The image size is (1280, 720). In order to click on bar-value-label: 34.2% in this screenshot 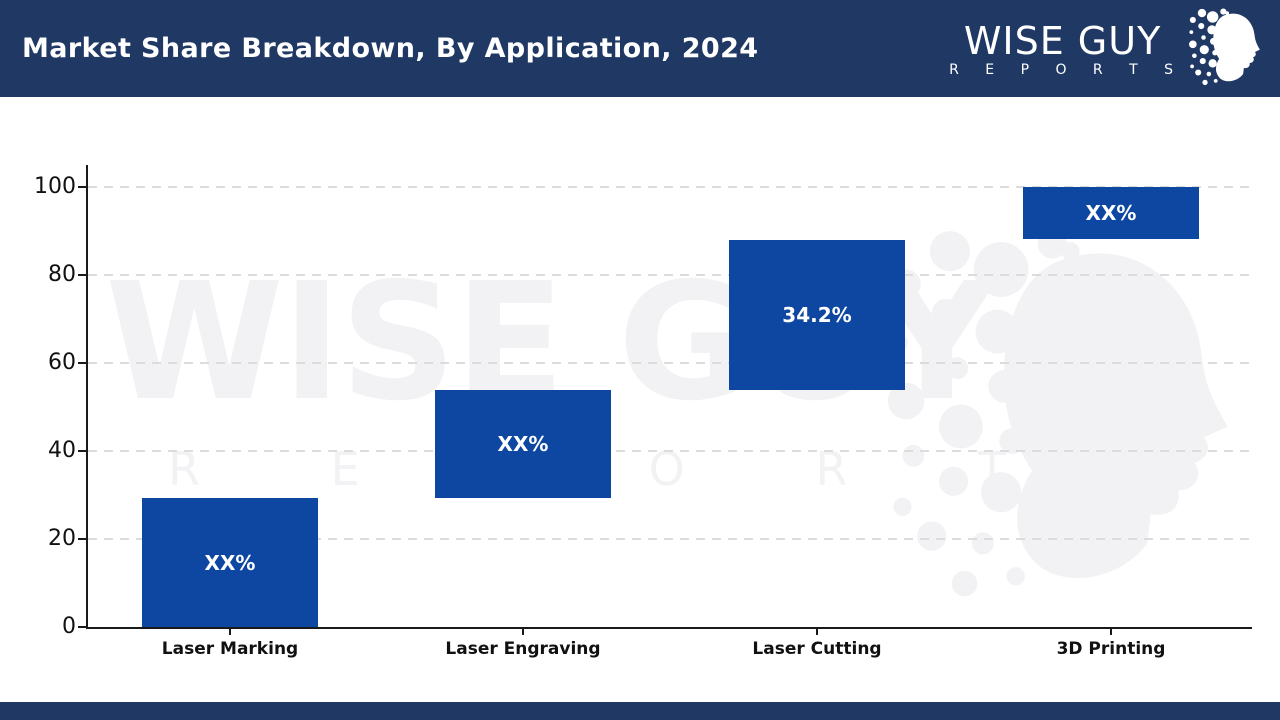, I will do `click(817, 315)`.